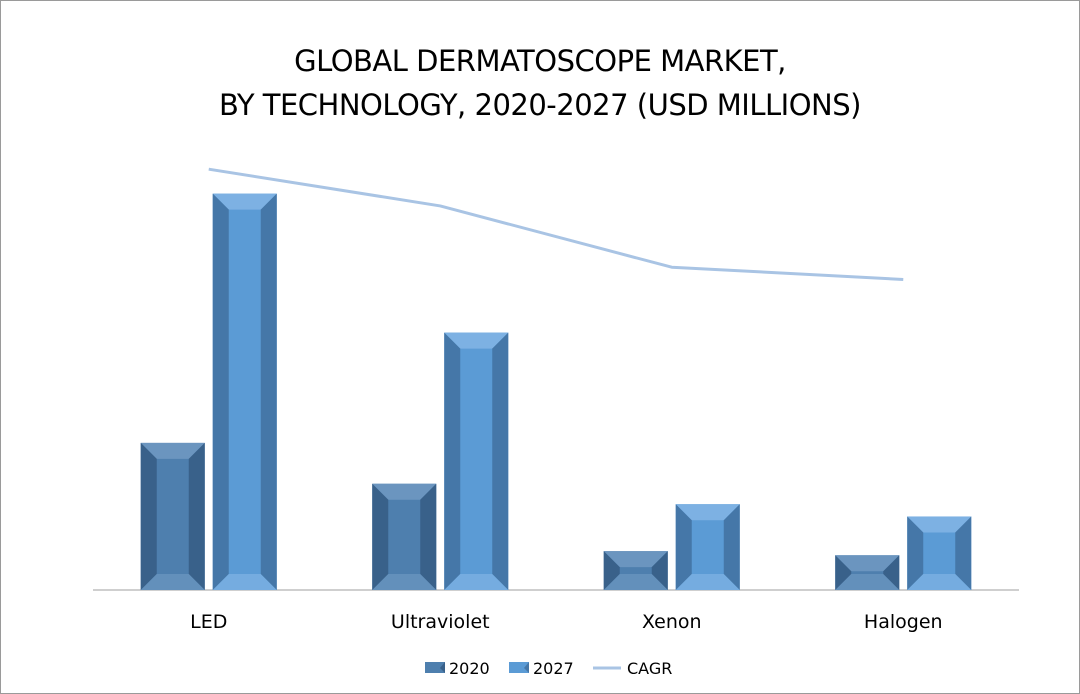 The width and height of the screenshot is (1080, 694). Describe the element at coordinates (208, 622) in the screenshot. I see `x-tick-label: LED` at that location.